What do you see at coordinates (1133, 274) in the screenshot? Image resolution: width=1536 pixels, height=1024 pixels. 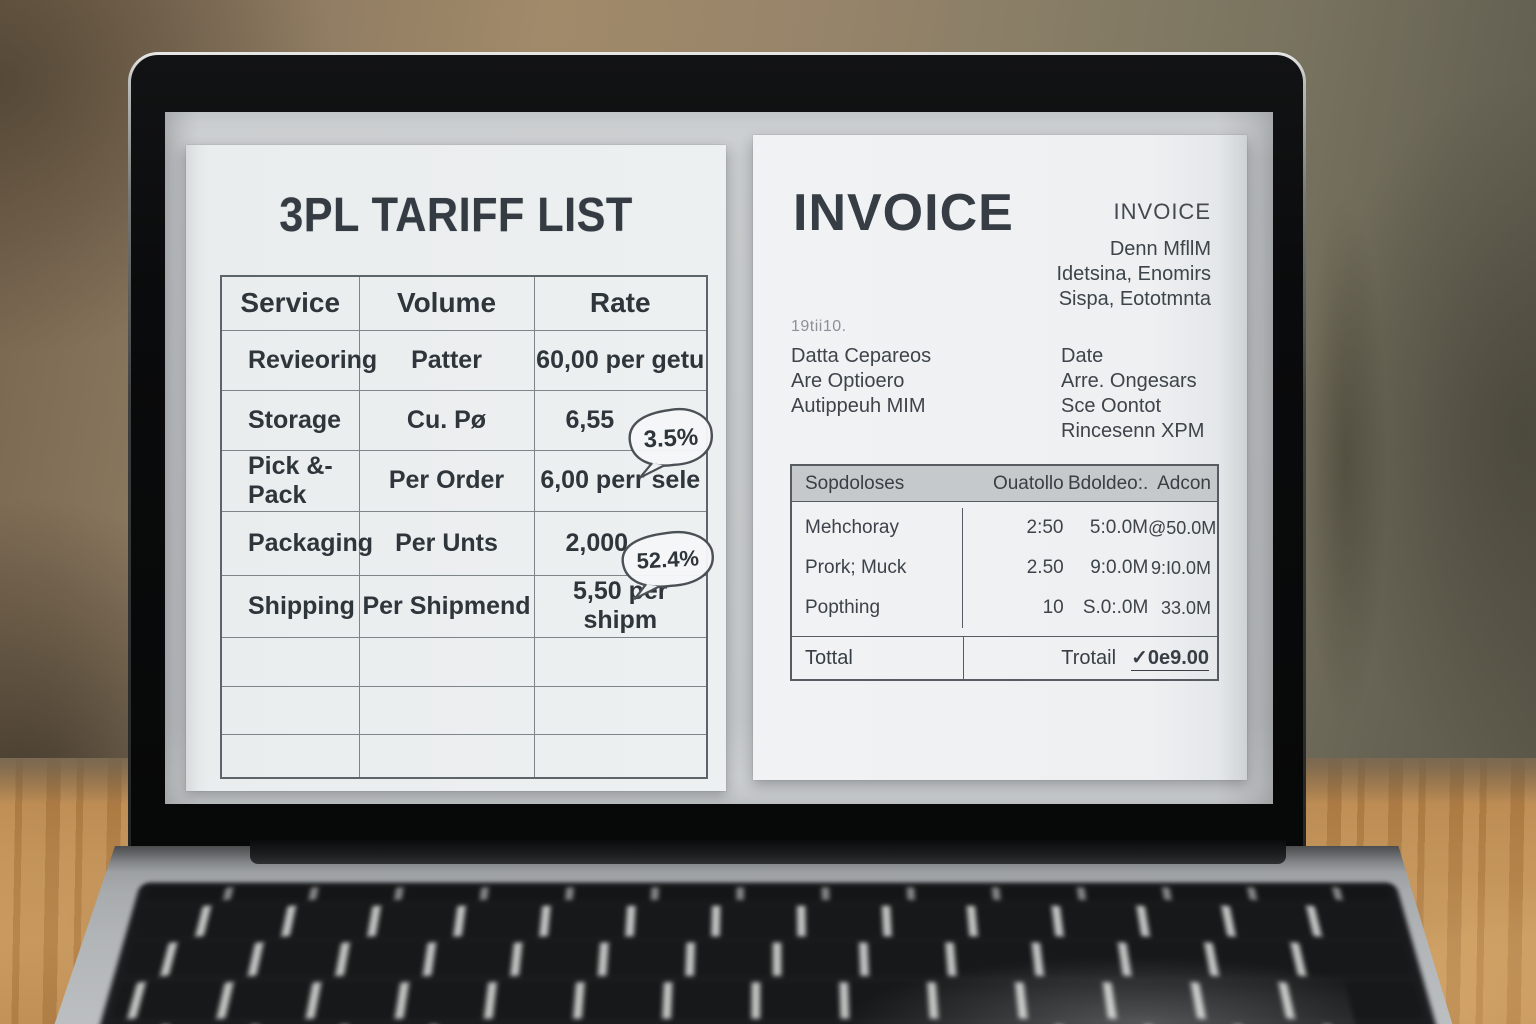 I see `invoice-header-line: Idetsina, Enomirs` at bounding box center [1133, 274].